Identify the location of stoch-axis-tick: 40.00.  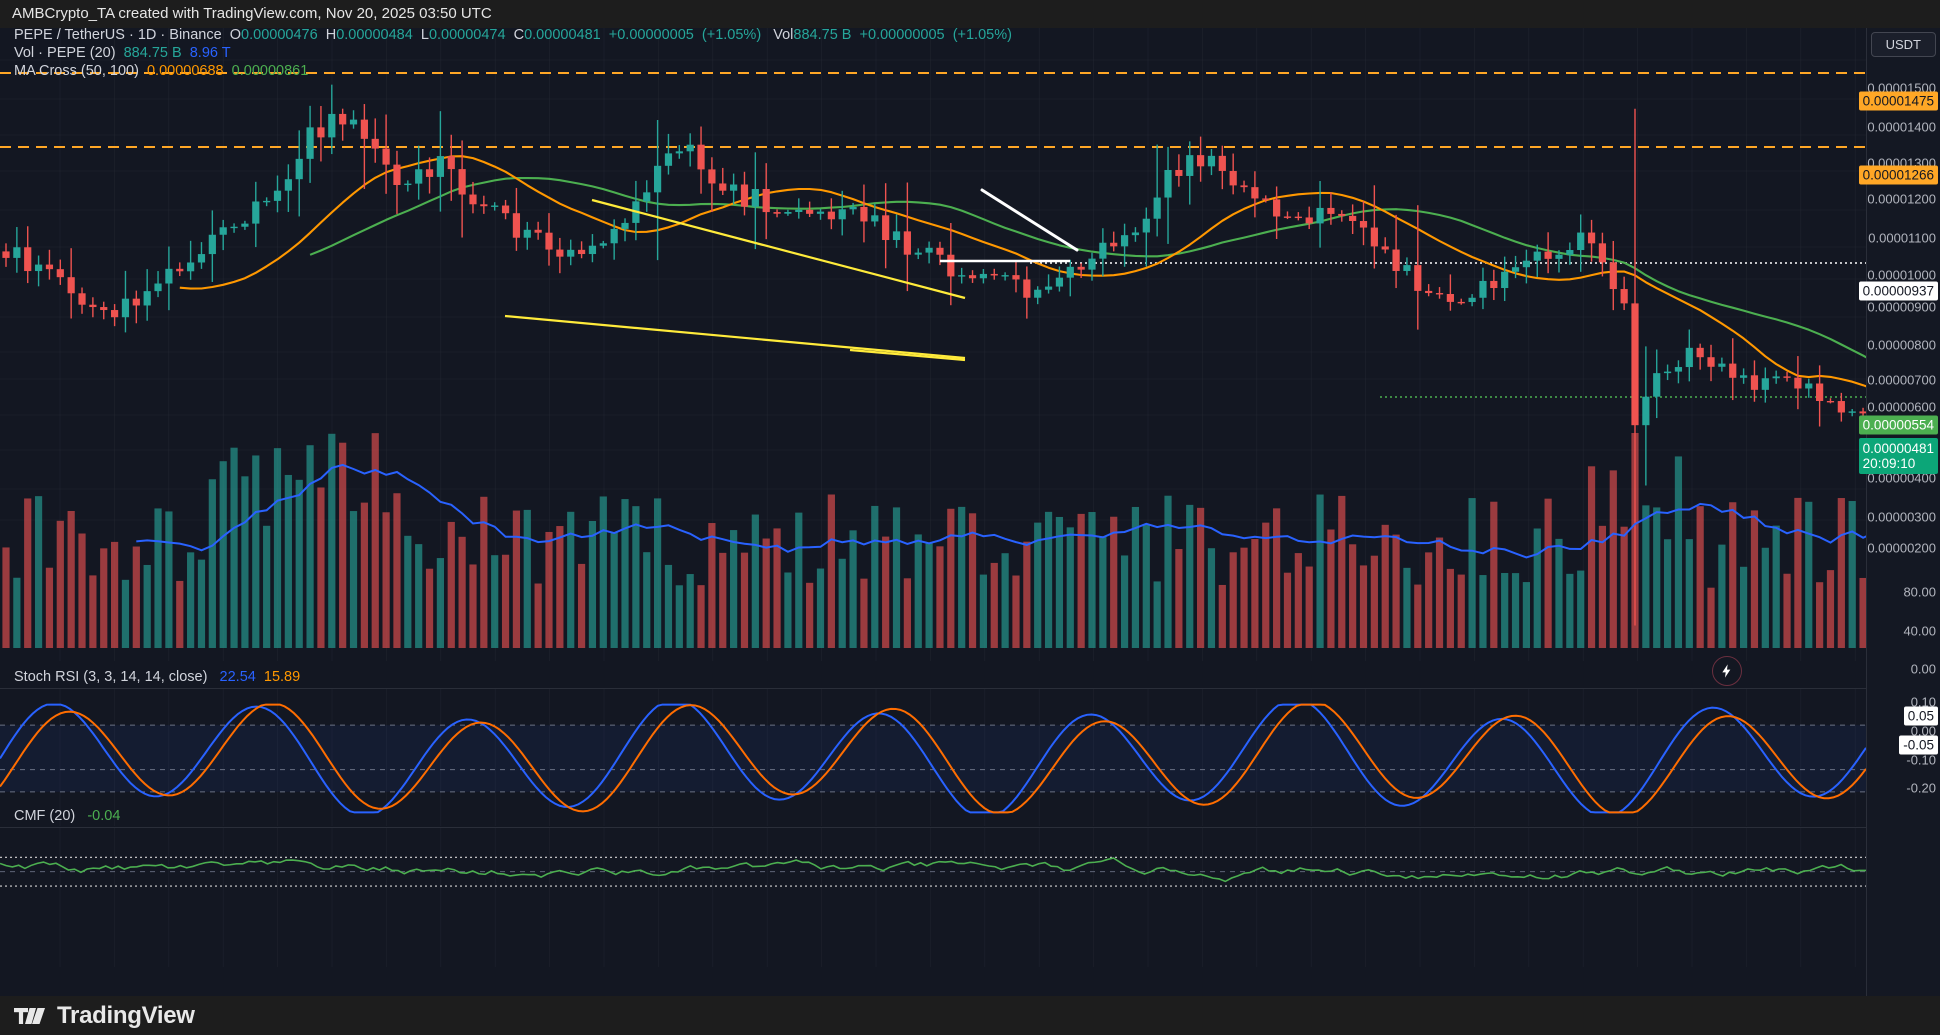
(1919, 631).